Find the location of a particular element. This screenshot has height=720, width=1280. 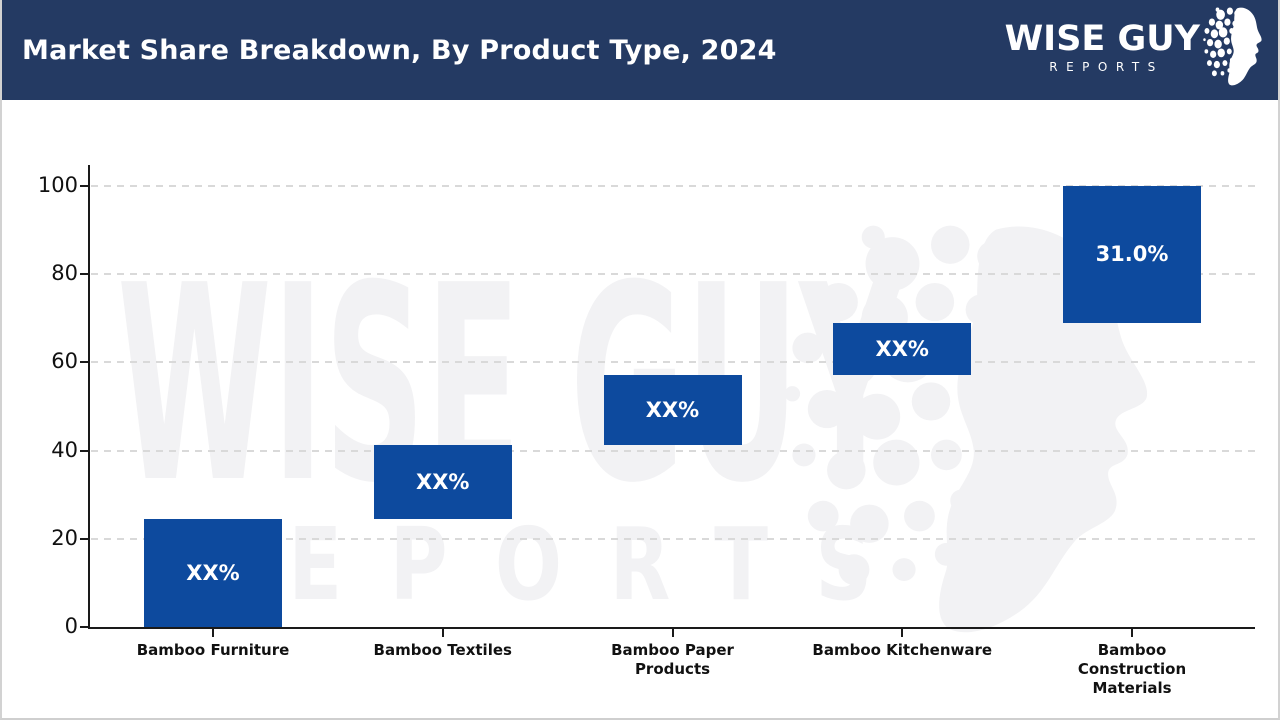

bar-value-label: 31.0% is located at coordinates (1132, 254).